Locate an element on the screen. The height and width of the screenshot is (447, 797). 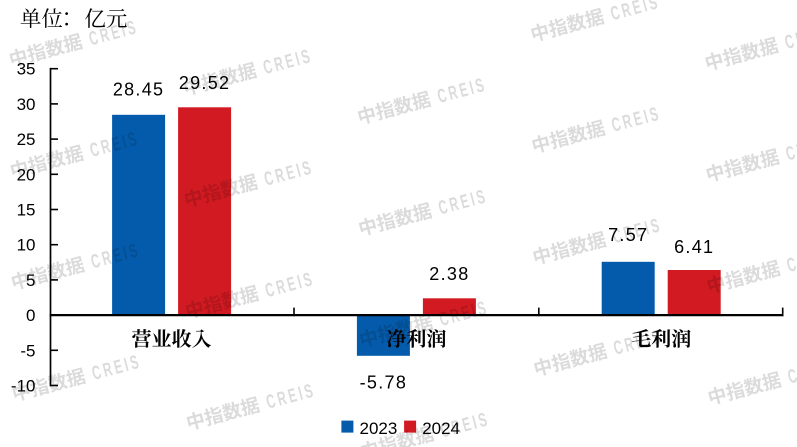
svg-text: 30 is located at coordinates (26, 104).